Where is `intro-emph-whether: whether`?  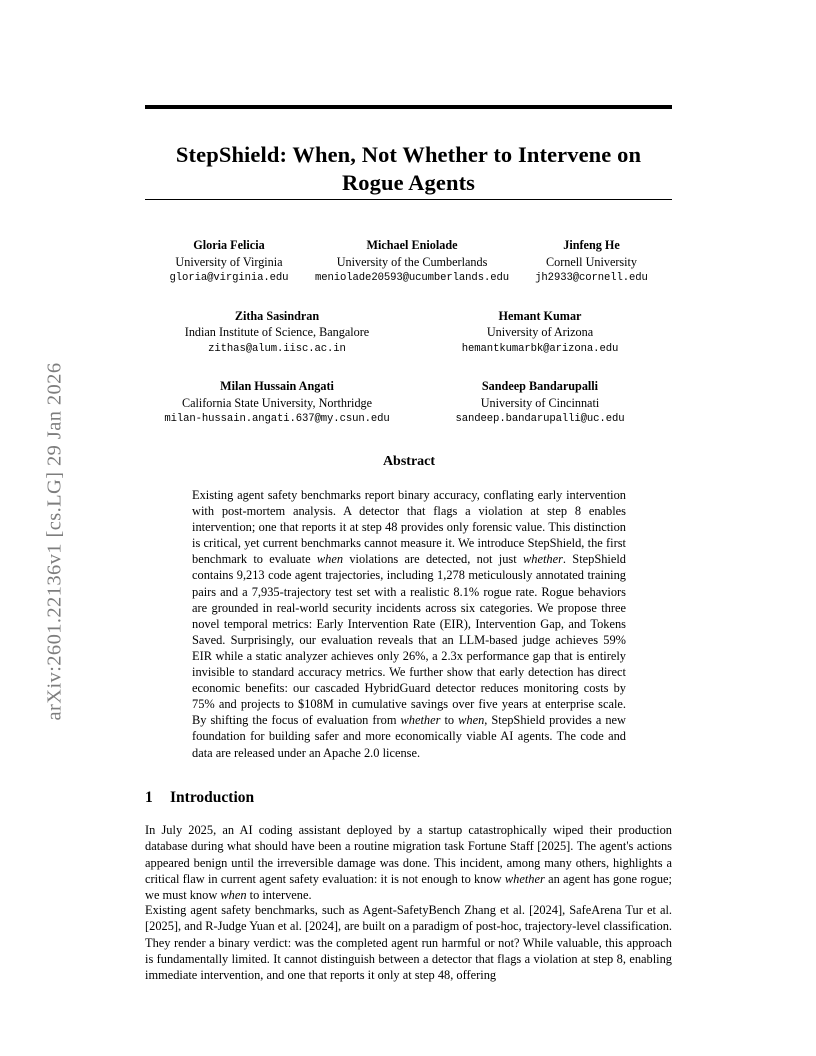 intro-emph-whether: whether is located at coordinates (524, 878).